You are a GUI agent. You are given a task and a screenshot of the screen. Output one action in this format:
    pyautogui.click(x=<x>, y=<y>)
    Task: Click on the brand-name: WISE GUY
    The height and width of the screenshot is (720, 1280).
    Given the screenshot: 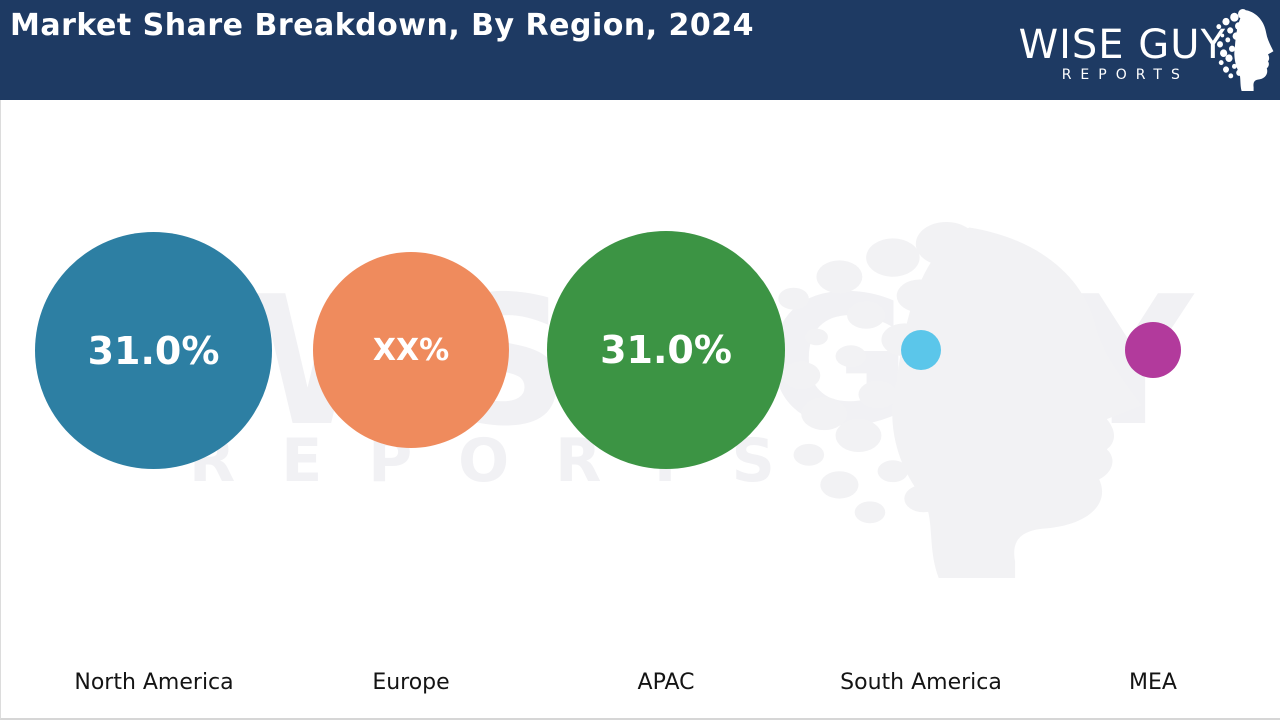 What is the action you would take?
    pyautogui.click(x=1122, y=44)
    